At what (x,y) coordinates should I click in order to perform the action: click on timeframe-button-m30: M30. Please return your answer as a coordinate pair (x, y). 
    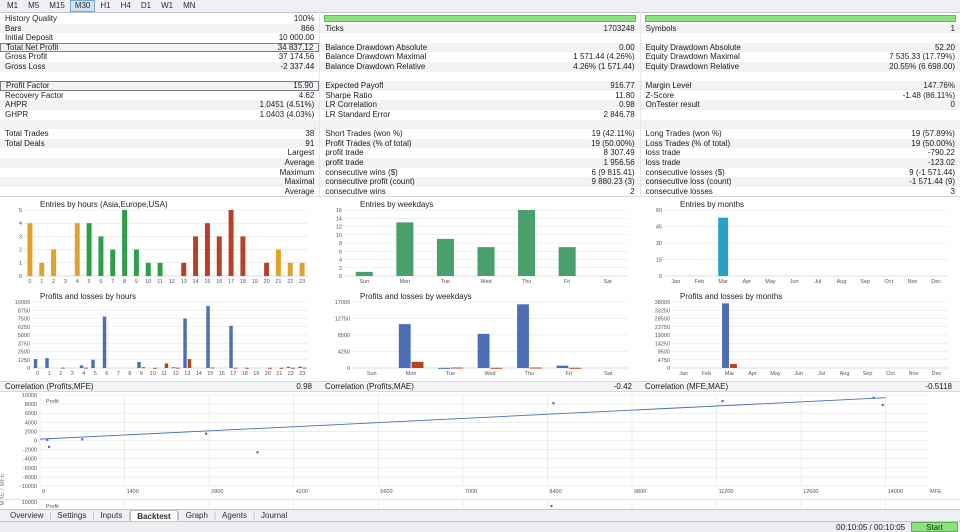
    Looking at the image, I should click on (82, 6).